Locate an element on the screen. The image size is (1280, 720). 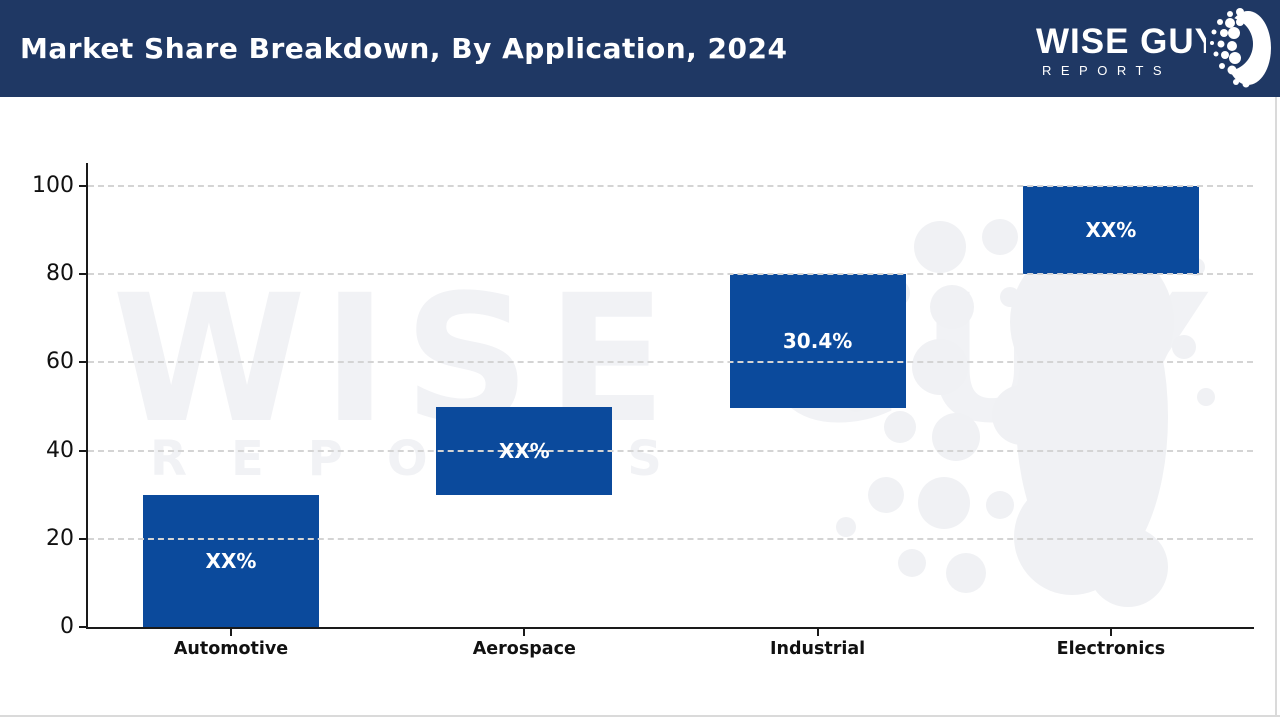
y-axis-tick-label: 60 is located at coordinates (60, 362).